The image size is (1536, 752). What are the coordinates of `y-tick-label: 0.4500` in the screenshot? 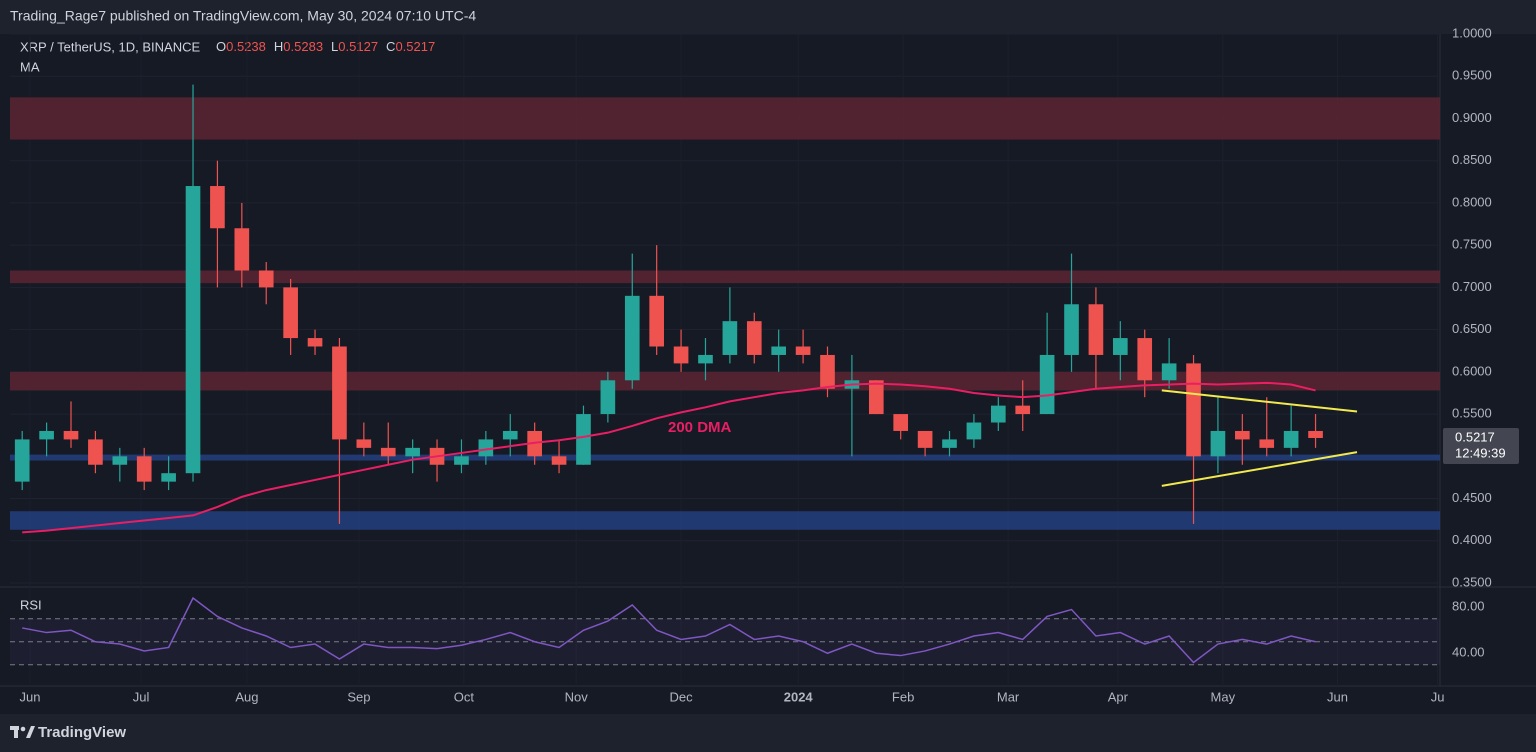 It's located at (1472, 497).